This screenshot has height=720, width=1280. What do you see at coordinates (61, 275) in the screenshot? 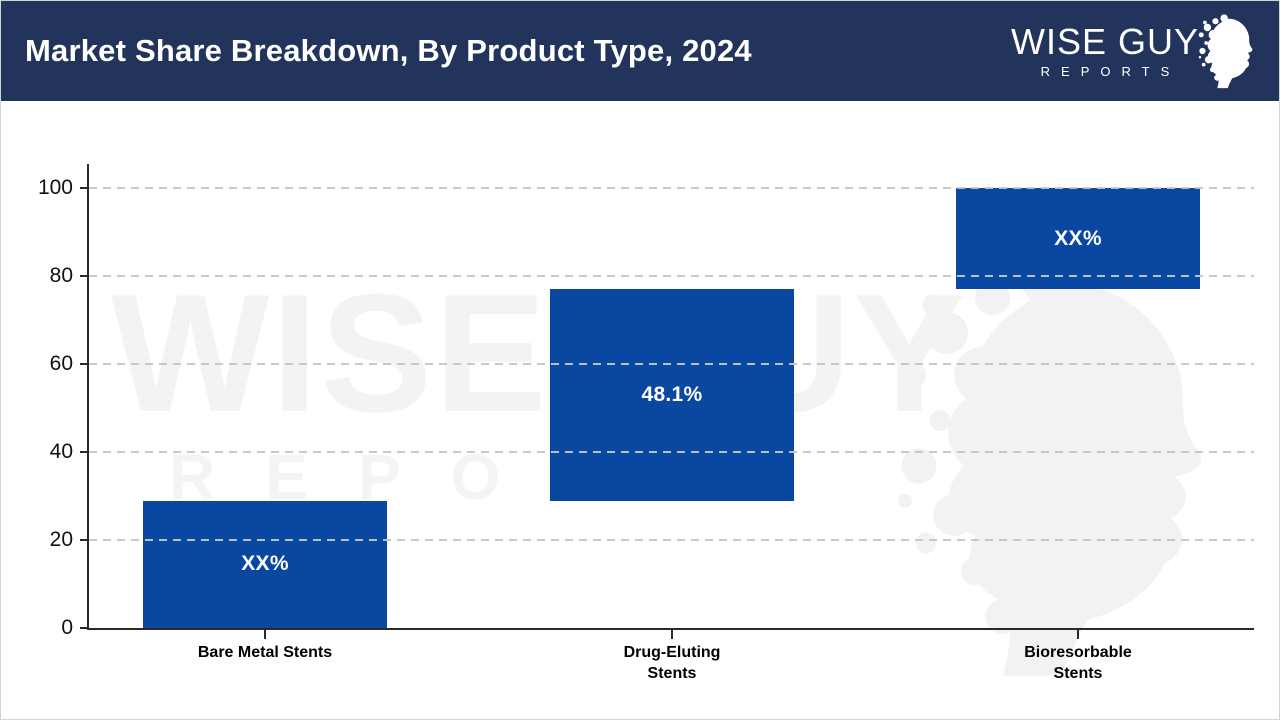
I see `y-tick-label: 80` at bounding box center [61, 275].